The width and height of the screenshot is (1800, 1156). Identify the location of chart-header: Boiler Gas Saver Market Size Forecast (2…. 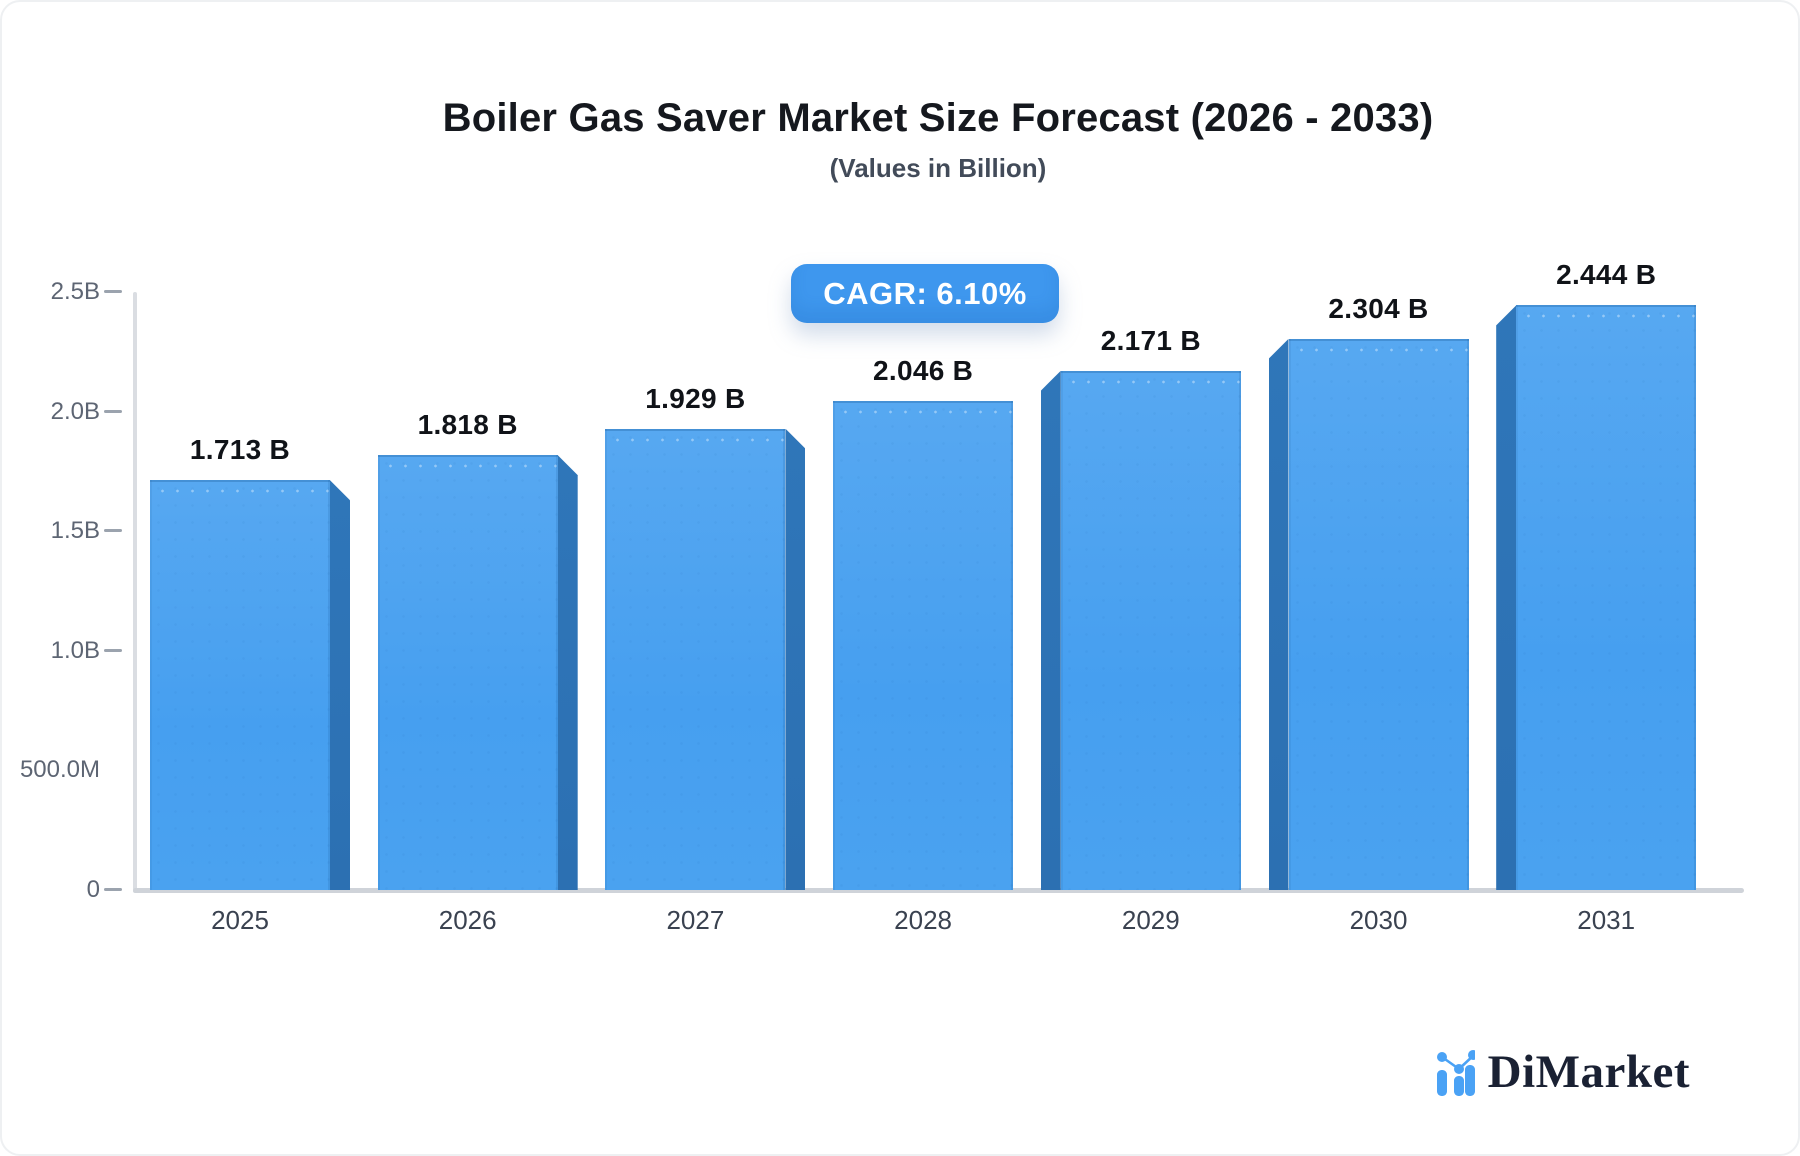
(937, 141).